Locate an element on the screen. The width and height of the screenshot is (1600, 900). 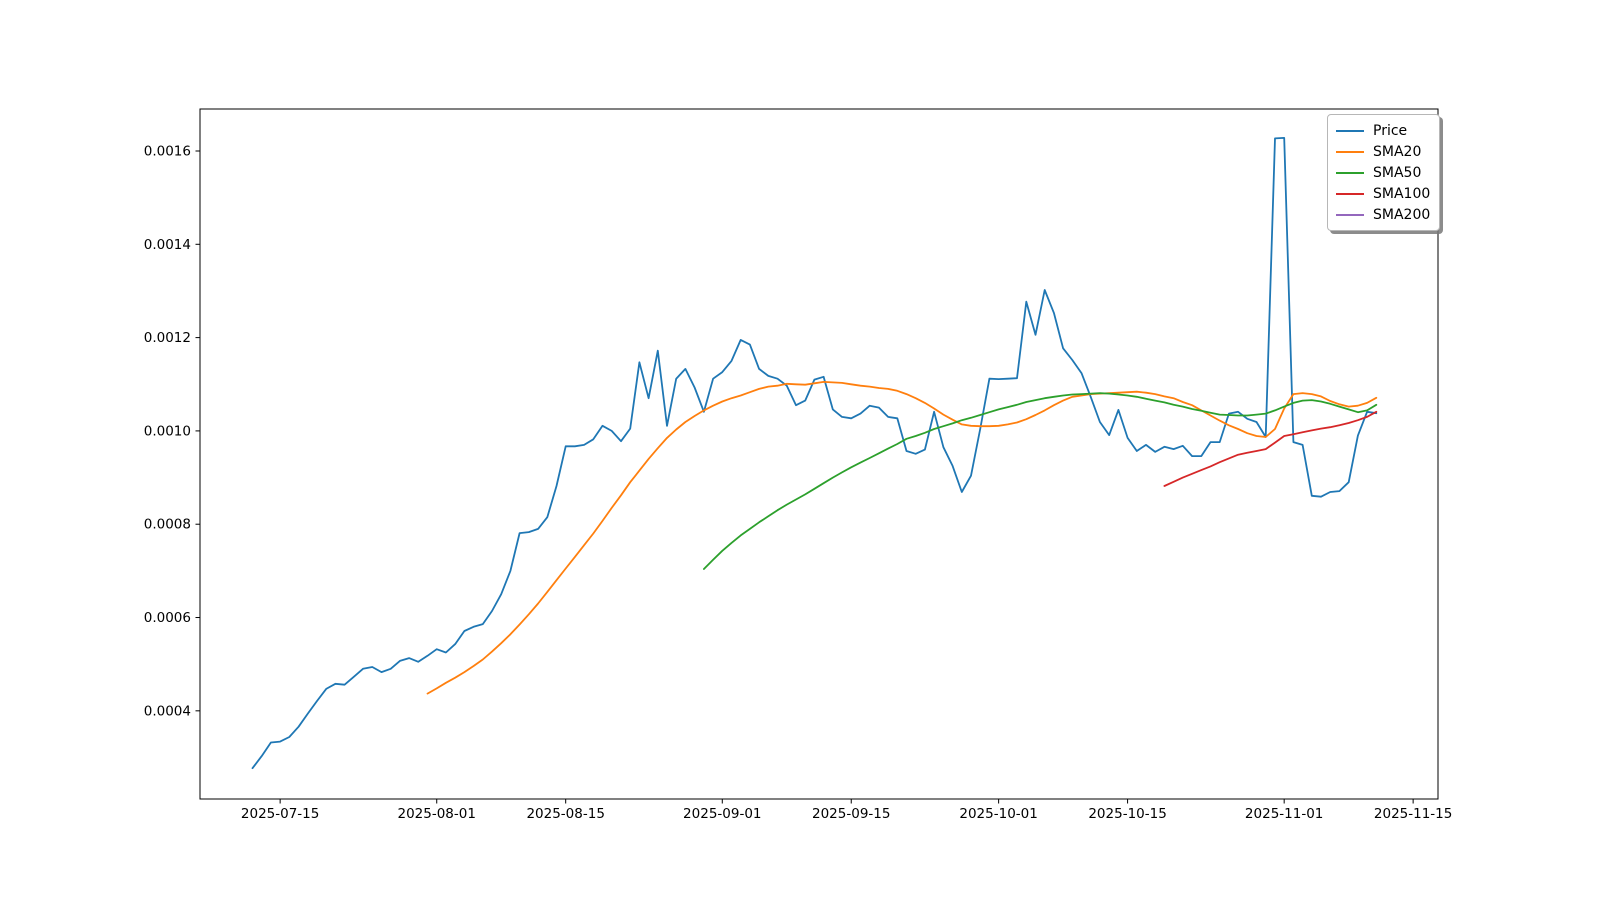
series-line-sma50 is located at coordinates (1040, 481).